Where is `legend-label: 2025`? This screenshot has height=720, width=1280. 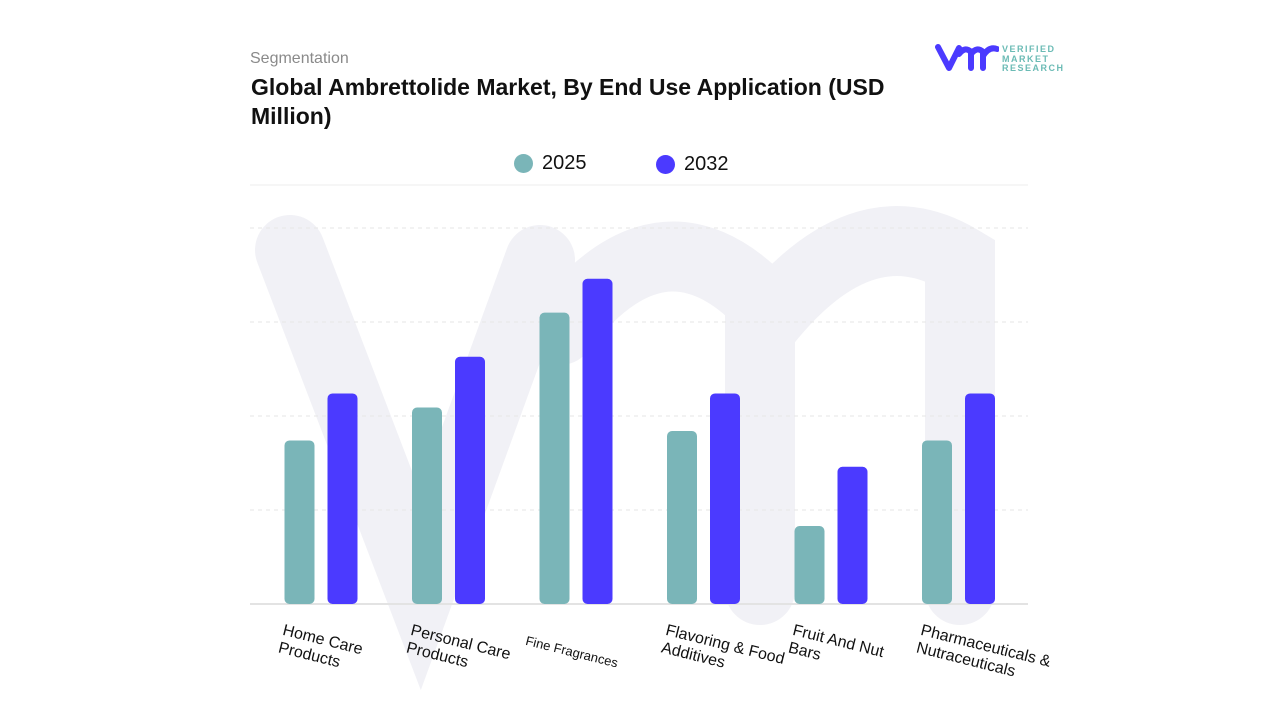
legend-label: 2025 is located at coordinates (564, 163).